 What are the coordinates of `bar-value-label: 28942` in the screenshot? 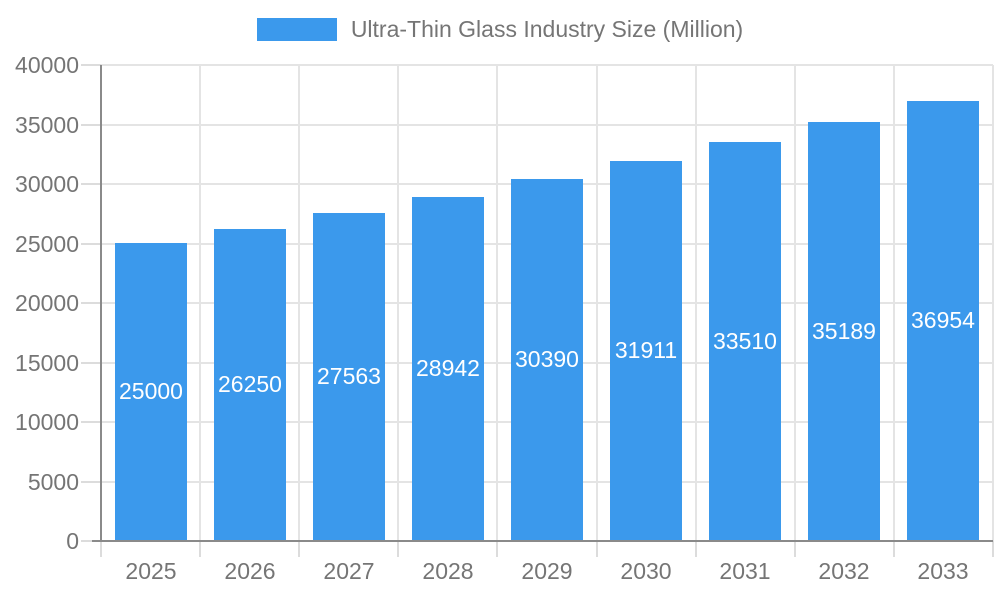 It's located at (448, 368).